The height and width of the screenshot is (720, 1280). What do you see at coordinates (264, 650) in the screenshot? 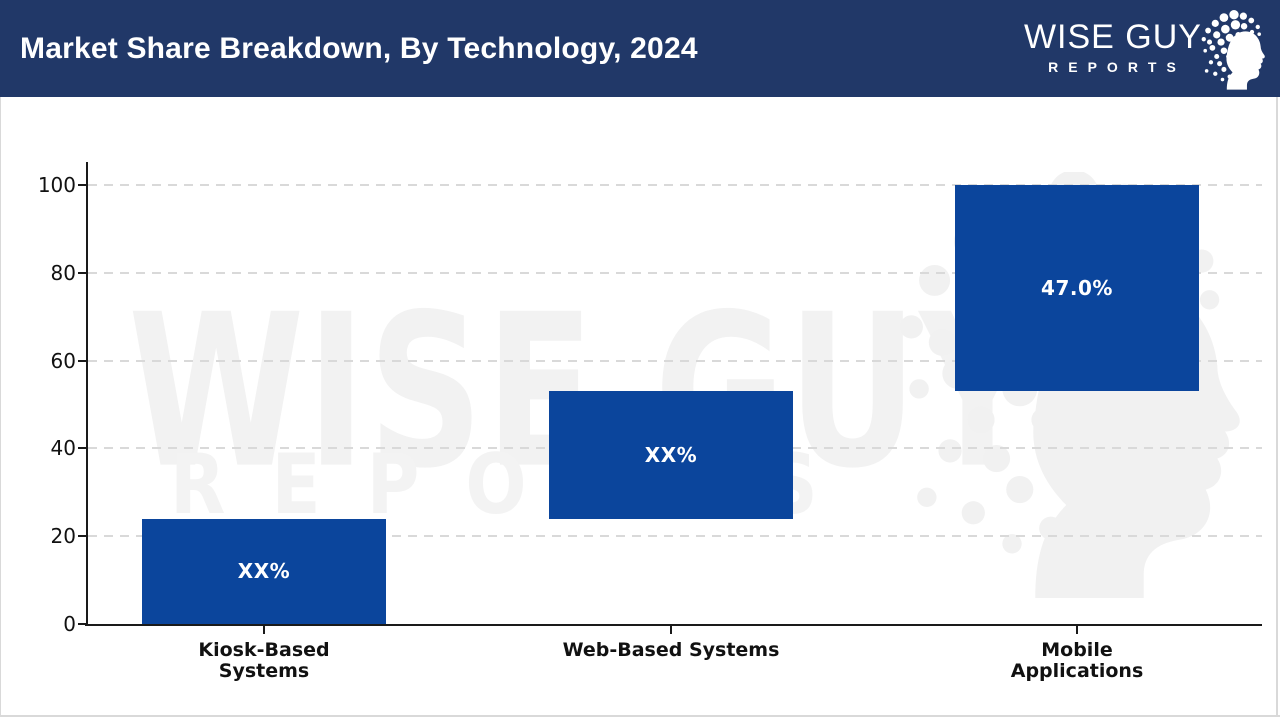
I see `category-label-line: Kiosk-Based` at bounding box center [264, 650].